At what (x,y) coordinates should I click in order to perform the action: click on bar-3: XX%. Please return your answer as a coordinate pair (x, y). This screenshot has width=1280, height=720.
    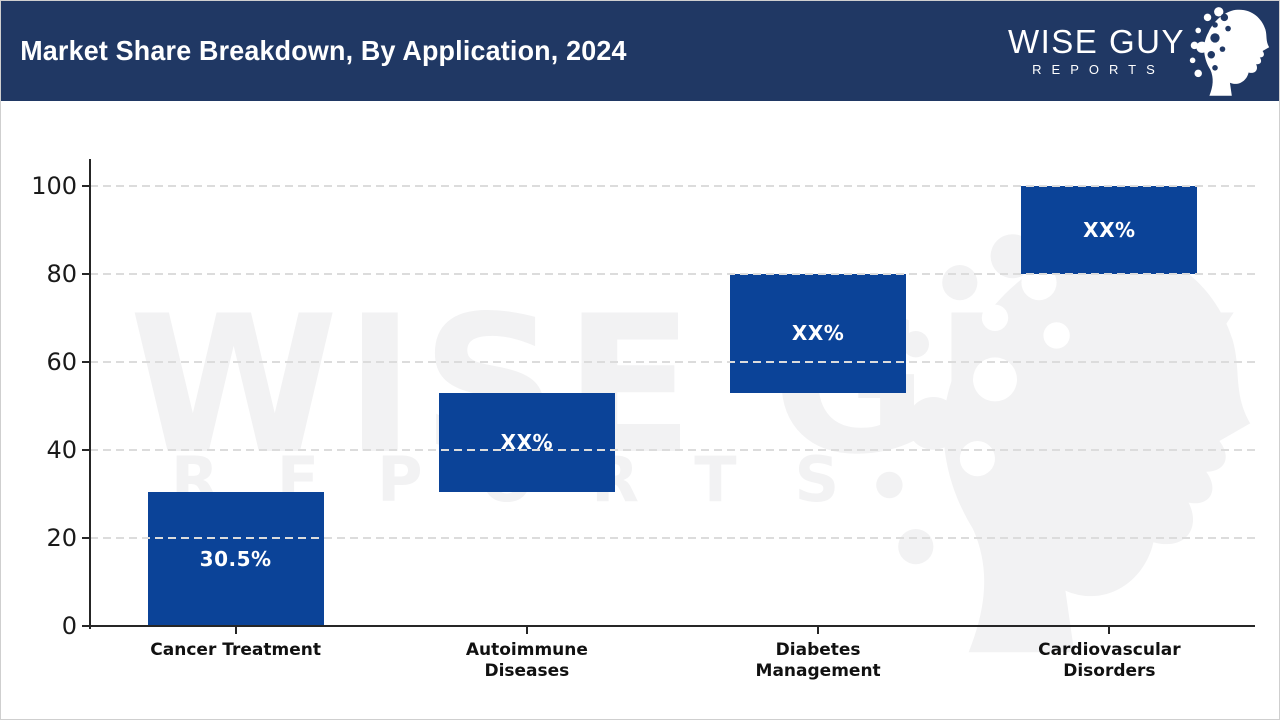
    Looking at the image, I should click on (818, 333).